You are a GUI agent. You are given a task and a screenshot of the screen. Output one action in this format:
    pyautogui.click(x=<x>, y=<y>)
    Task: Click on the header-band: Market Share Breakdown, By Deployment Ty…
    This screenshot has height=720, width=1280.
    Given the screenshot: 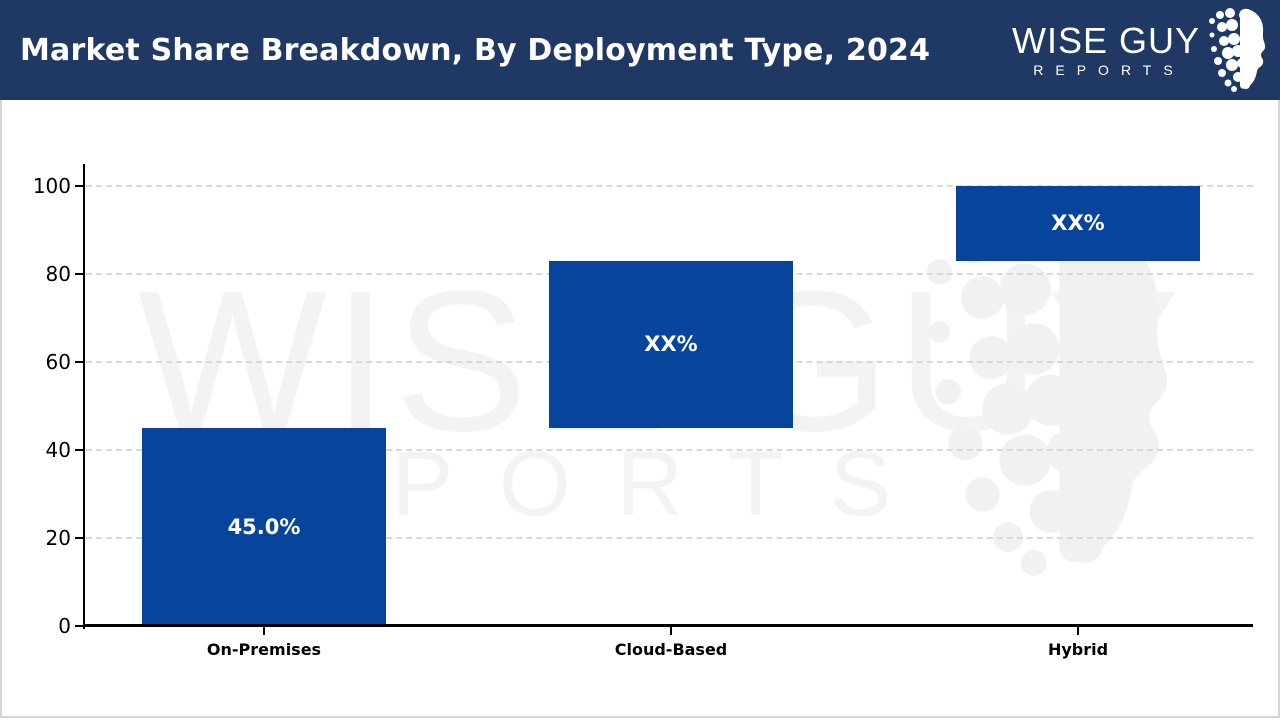 What is the action you would take?
    pyautogui.click(x=640, y=50)
    